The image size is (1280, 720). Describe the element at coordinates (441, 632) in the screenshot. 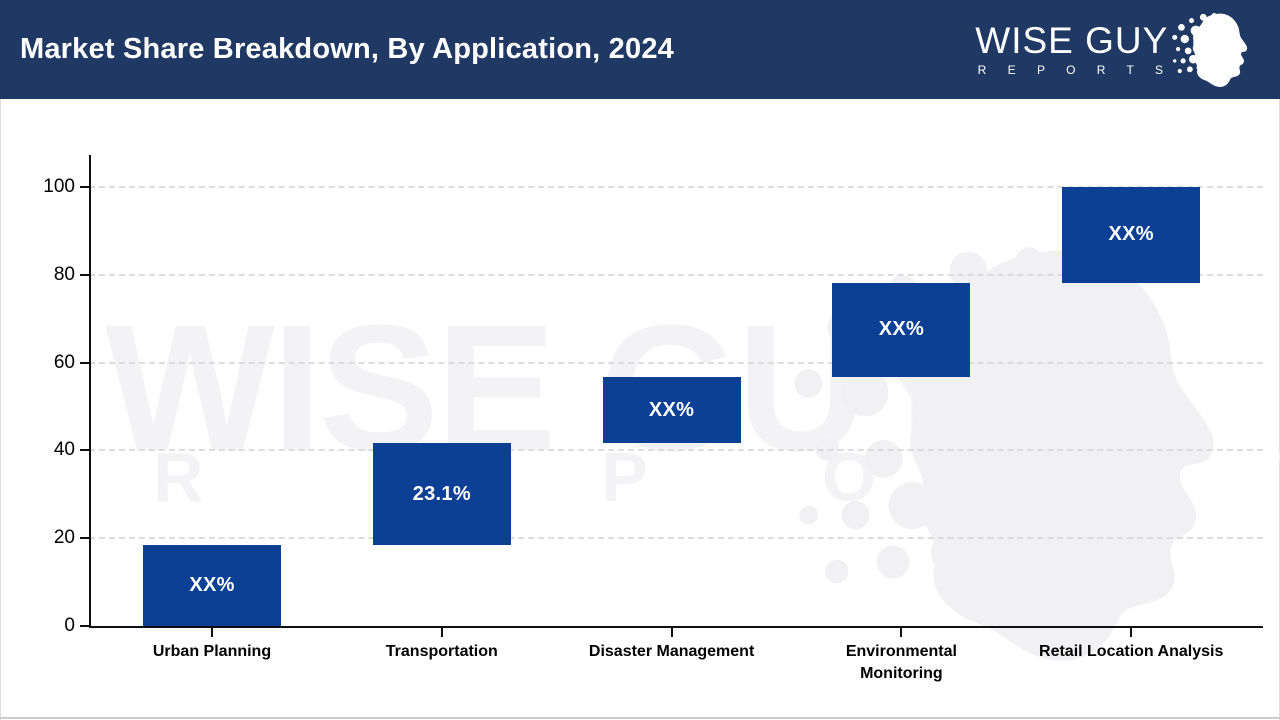

I see `x-tick-transportation` at that location.